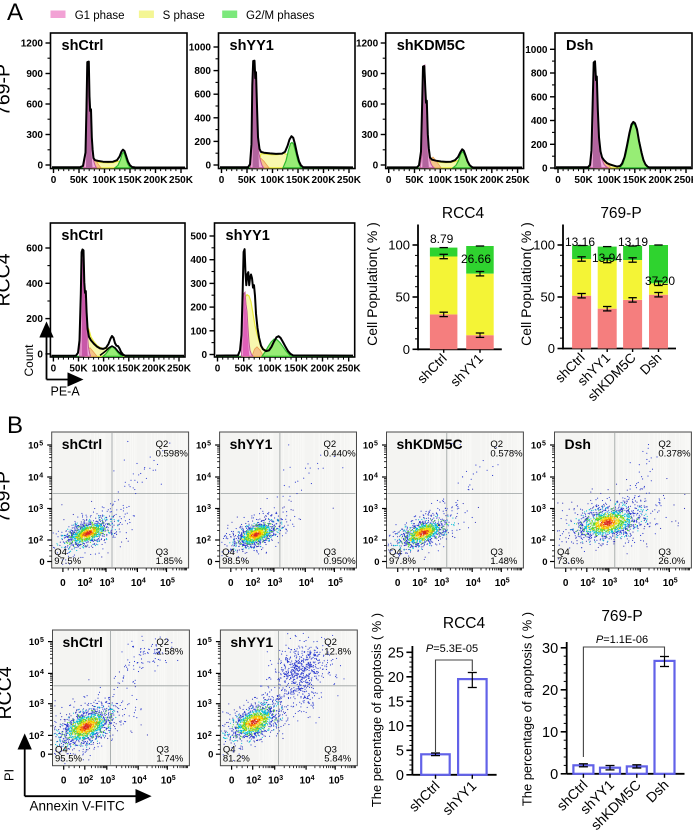  What do you see at coordinates (130, 180) in the screenshot?
I see `svg-text: 150K` at bounding box center [130, 180].